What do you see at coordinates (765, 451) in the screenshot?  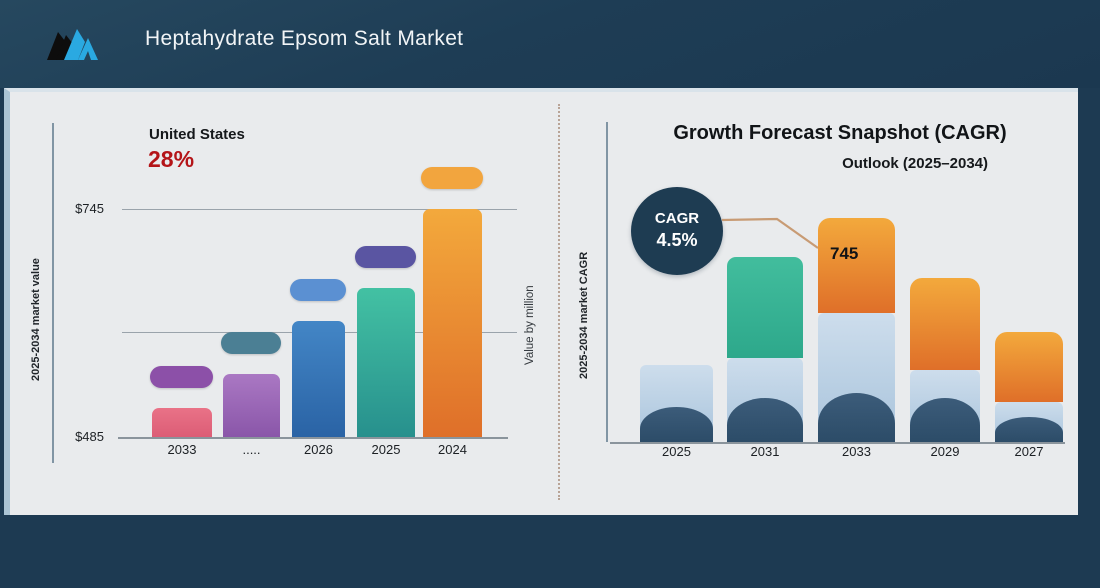 I see `right-x-tick-label: 2031` at bounding box center [765, 451].